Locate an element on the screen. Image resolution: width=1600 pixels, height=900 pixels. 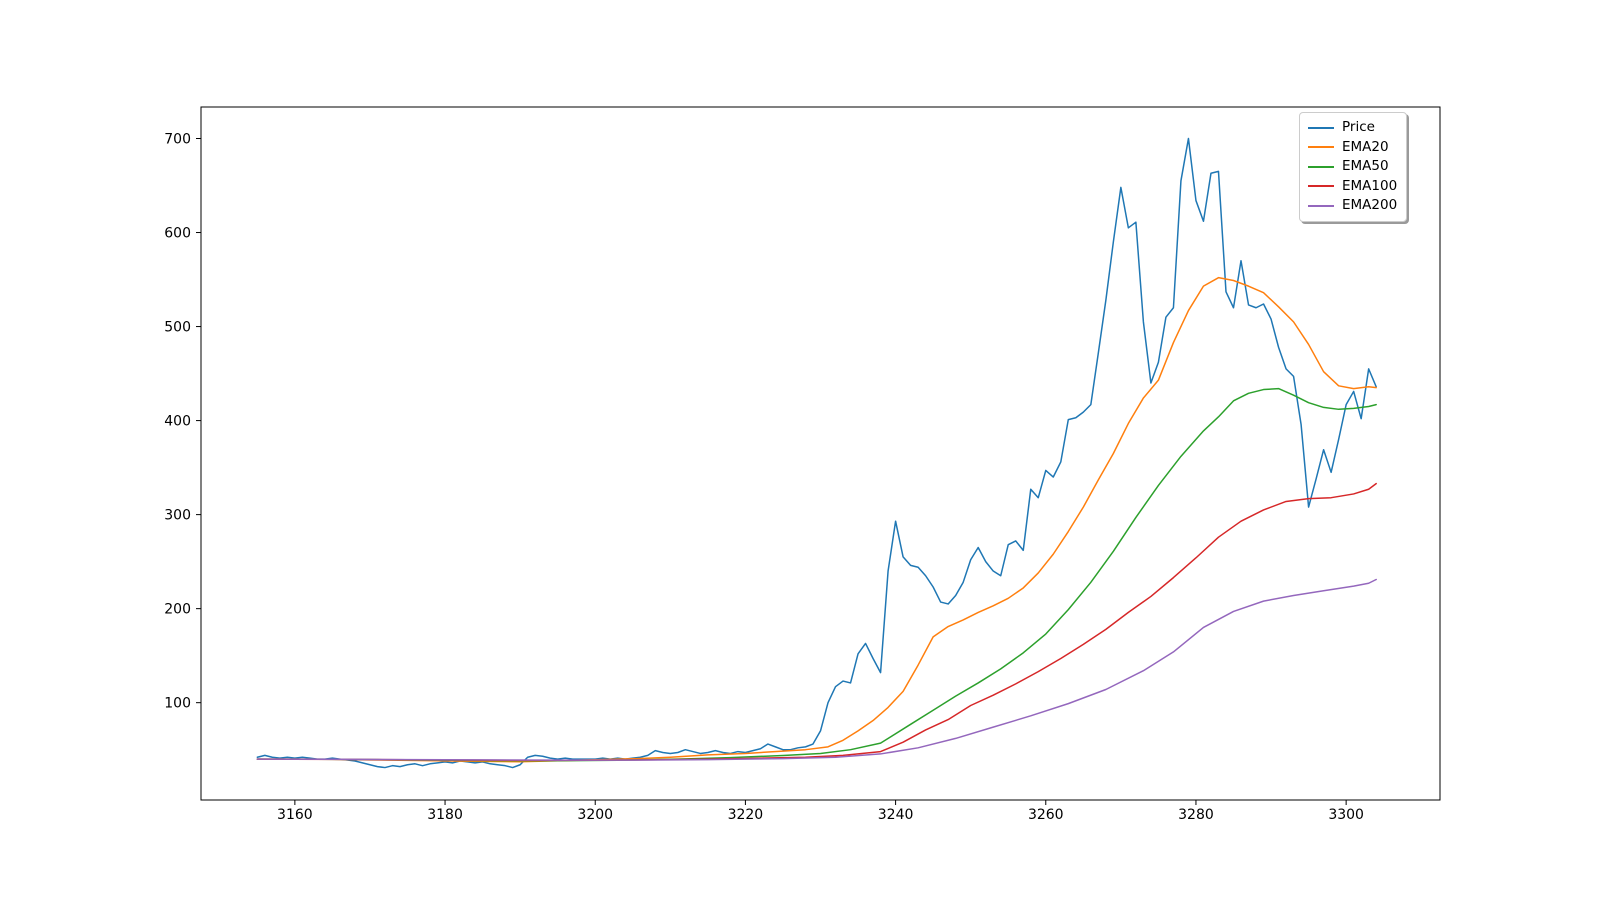
y-axis: 100 200 300 400 500 600 700 is located at coordinates (182, 422).